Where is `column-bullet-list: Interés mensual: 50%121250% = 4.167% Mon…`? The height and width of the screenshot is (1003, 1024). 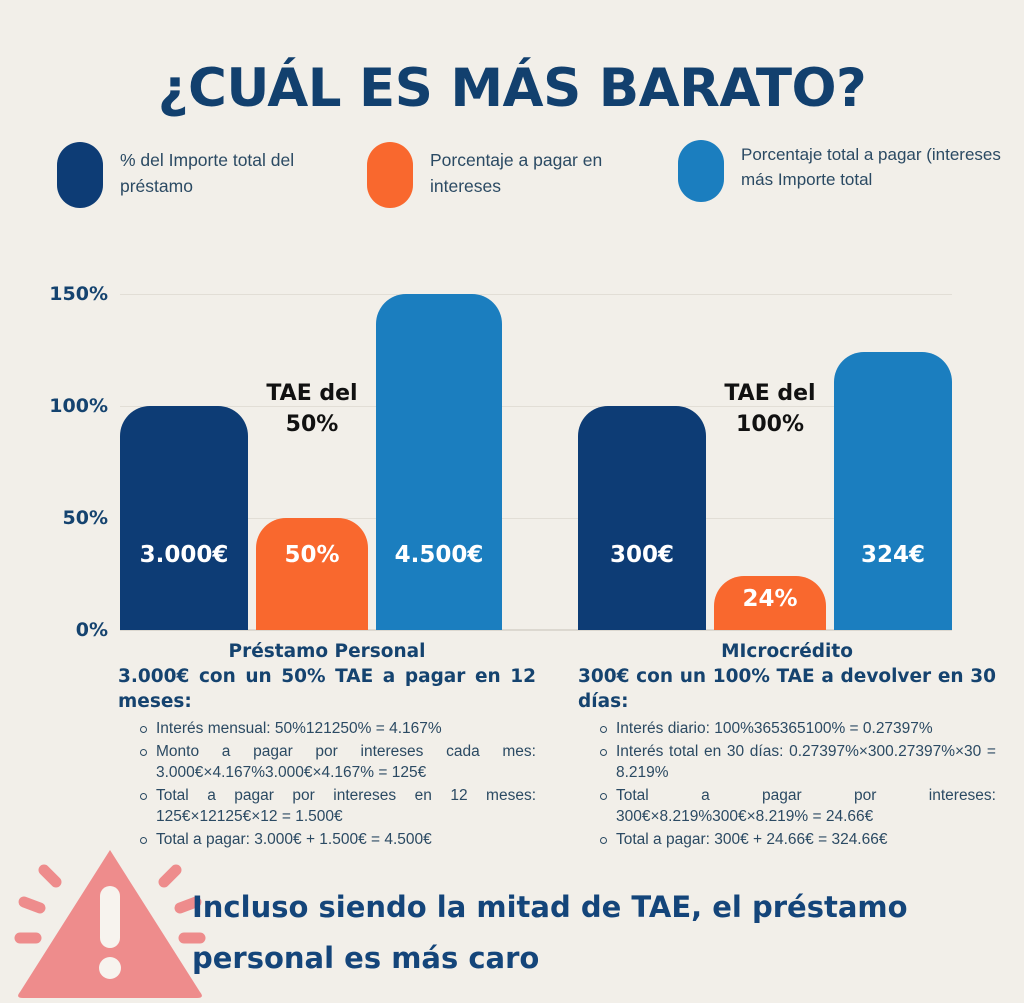 column-bullet-list: Interés mensual: 50%121250% = 4.167% Mon… is located at coordinates (327, 784).